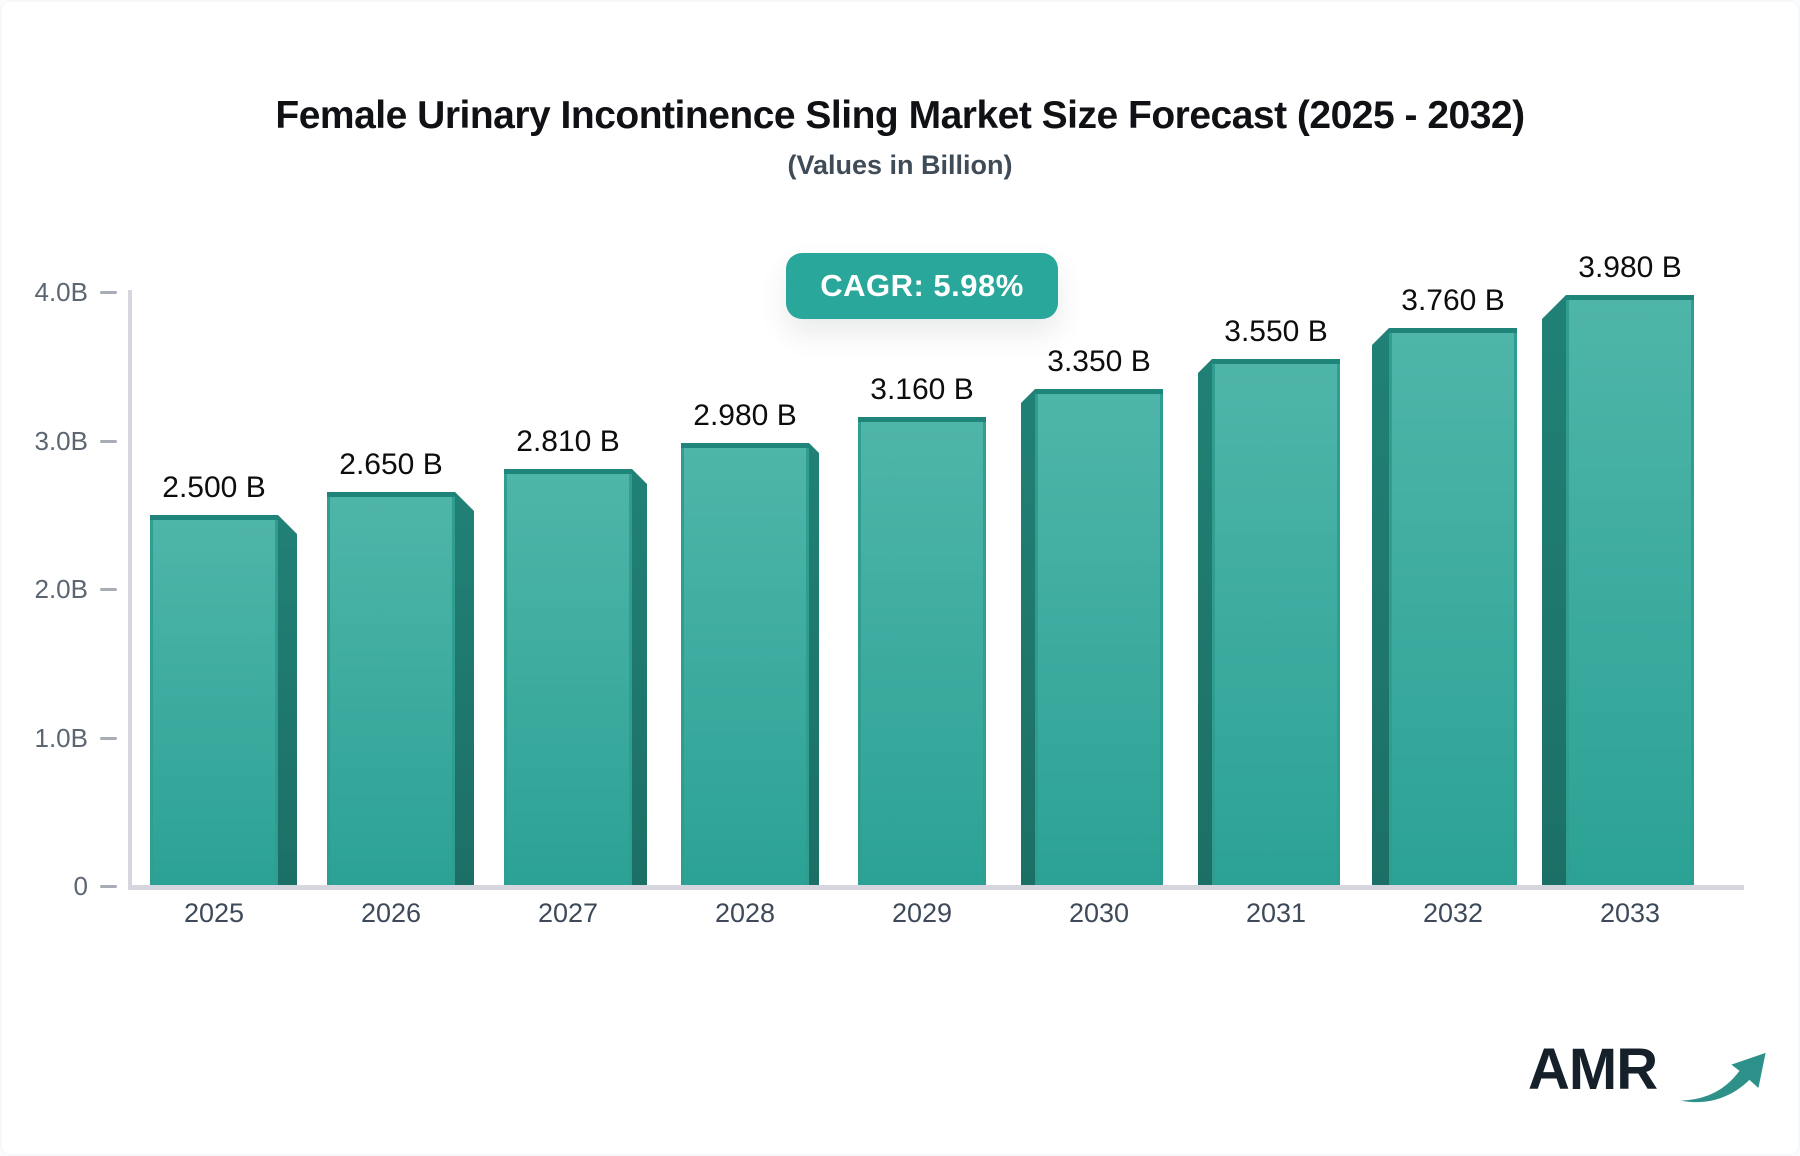  I want to click on x-axis-label: 2033, so click(1630, 913).